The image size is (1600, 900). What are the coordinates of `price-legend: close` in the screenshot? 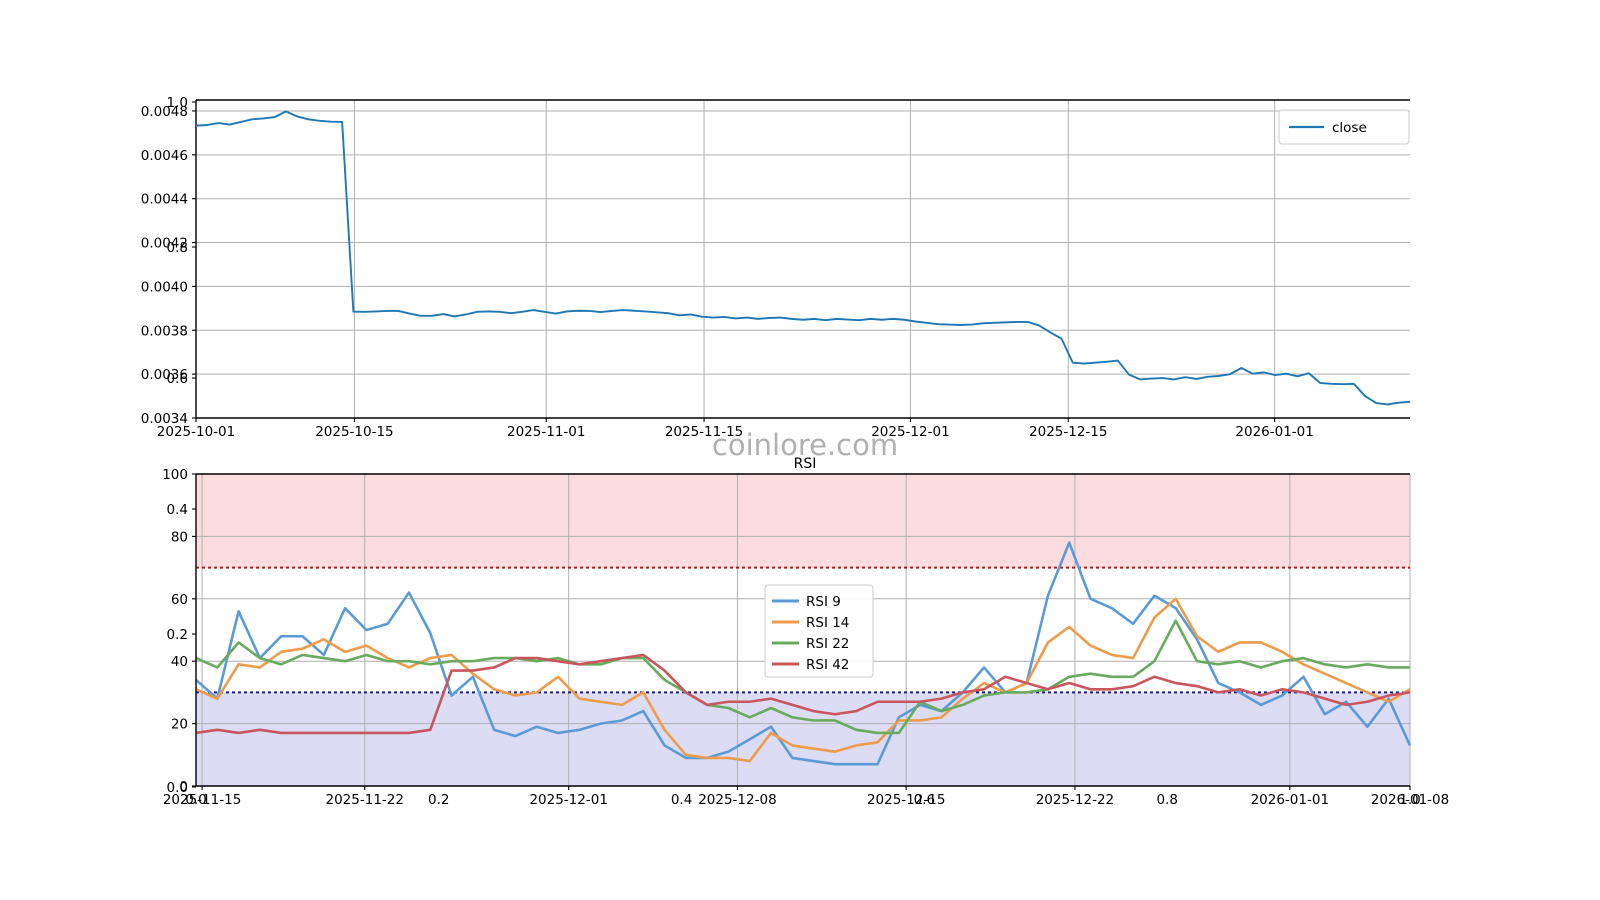 It's located at (1344, 127).